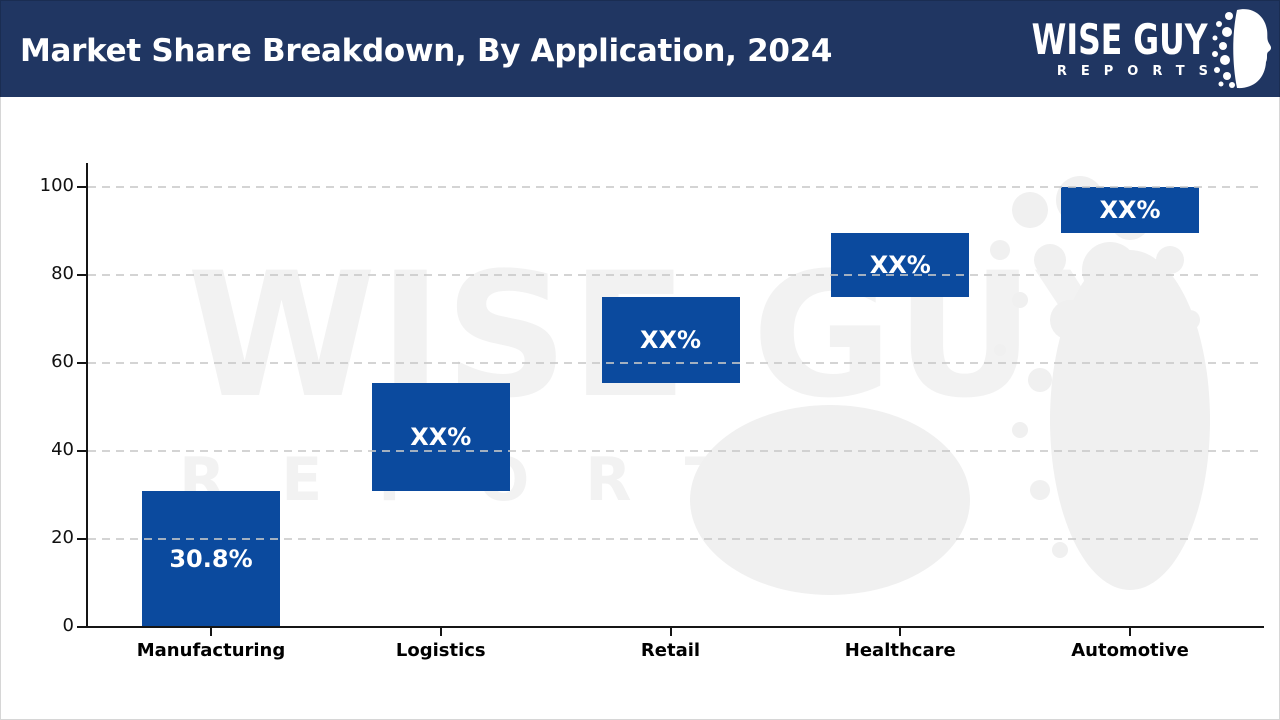 The height and width of the screenshot is (720, 1280). Describe the element at coordinates (62, 449) in the screenshot. I see `y-tick-label-40: 40` at that location.